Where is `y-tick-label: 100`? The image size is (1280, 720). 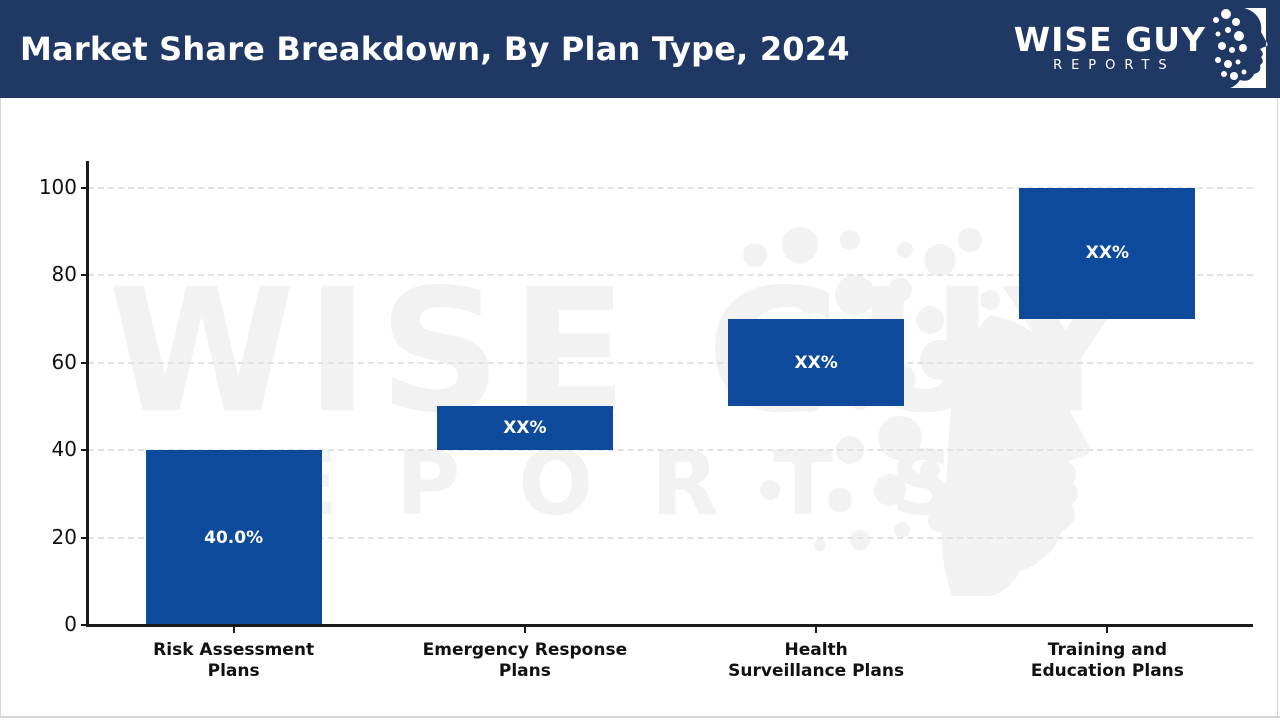 y-tick-label: 100 is located at coordinates (57, 186).